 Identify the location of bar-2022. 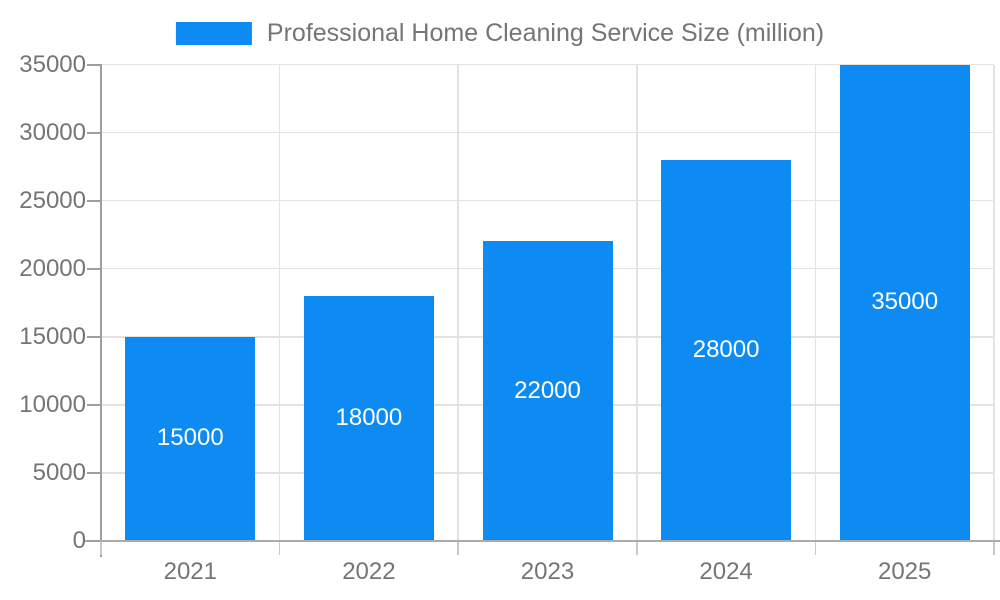
(368, 417).